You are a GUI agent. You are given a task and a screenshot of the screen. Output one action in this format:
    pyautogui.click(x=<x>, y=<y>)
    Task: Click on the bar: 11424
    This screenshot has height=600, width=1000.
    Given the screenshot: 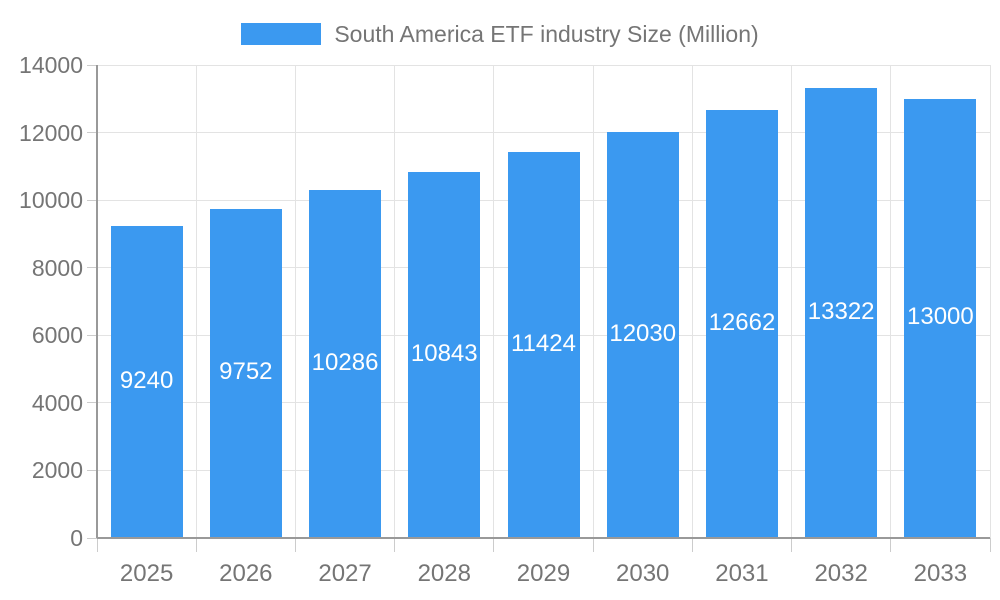 What is the action you would take?
    pyautogui.click(x=543, y=344)
    